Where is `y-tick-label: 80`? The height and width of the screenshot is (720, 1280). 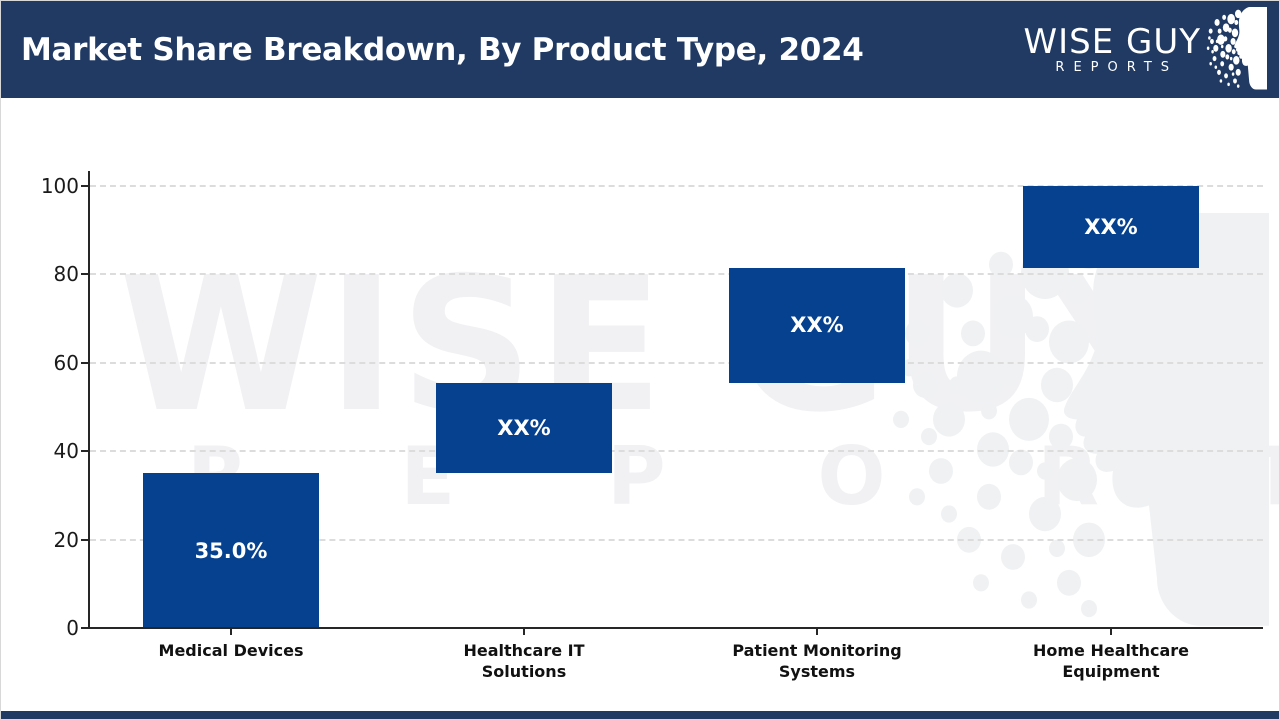
y-tick-label: 80 is located at coordinates (66, 274).